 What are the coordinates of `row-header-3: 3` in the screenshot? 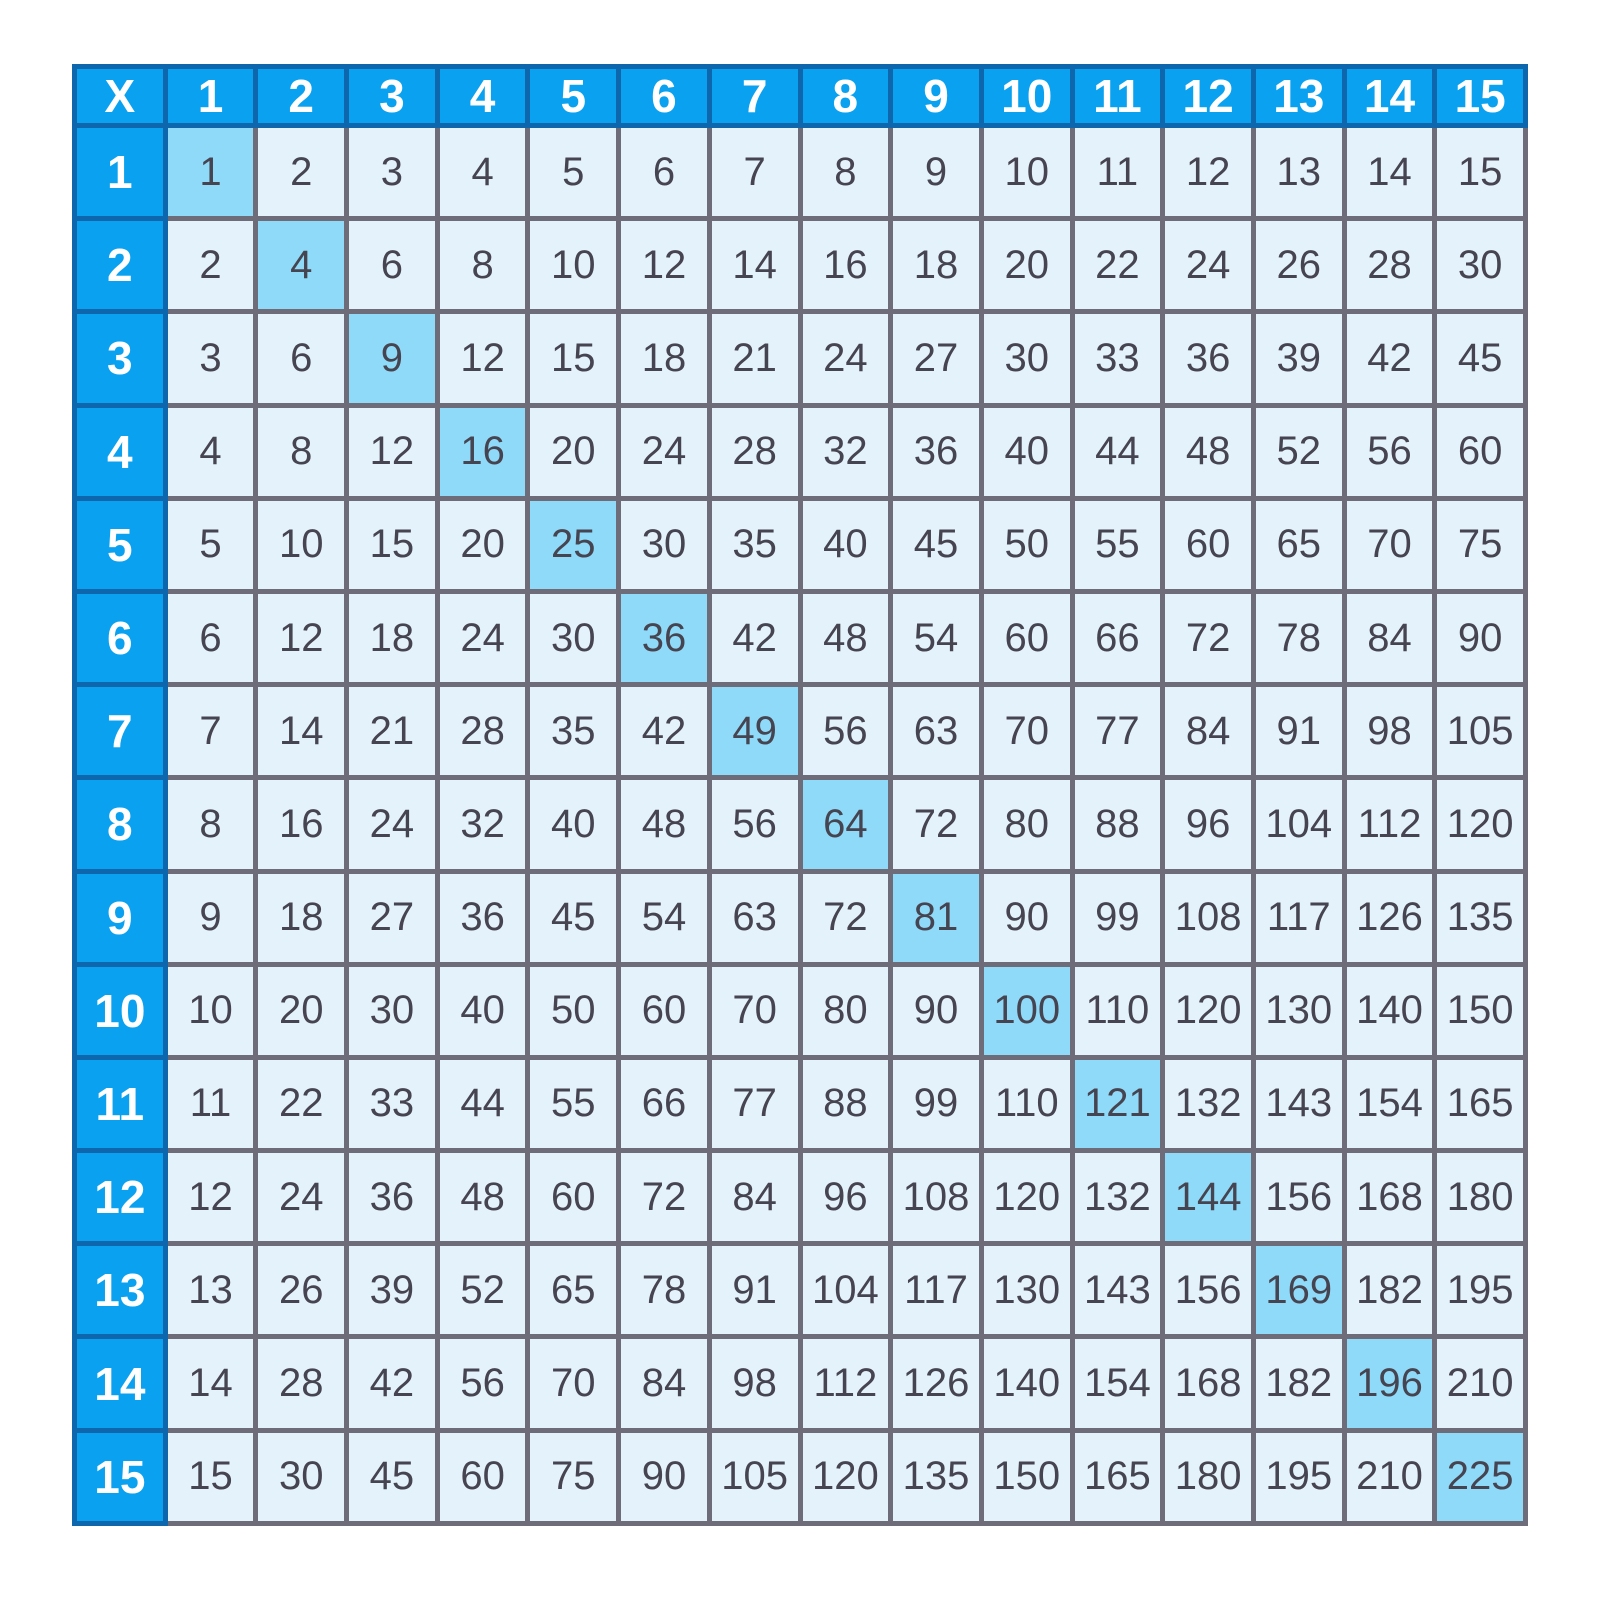 It's located at (120, 358).